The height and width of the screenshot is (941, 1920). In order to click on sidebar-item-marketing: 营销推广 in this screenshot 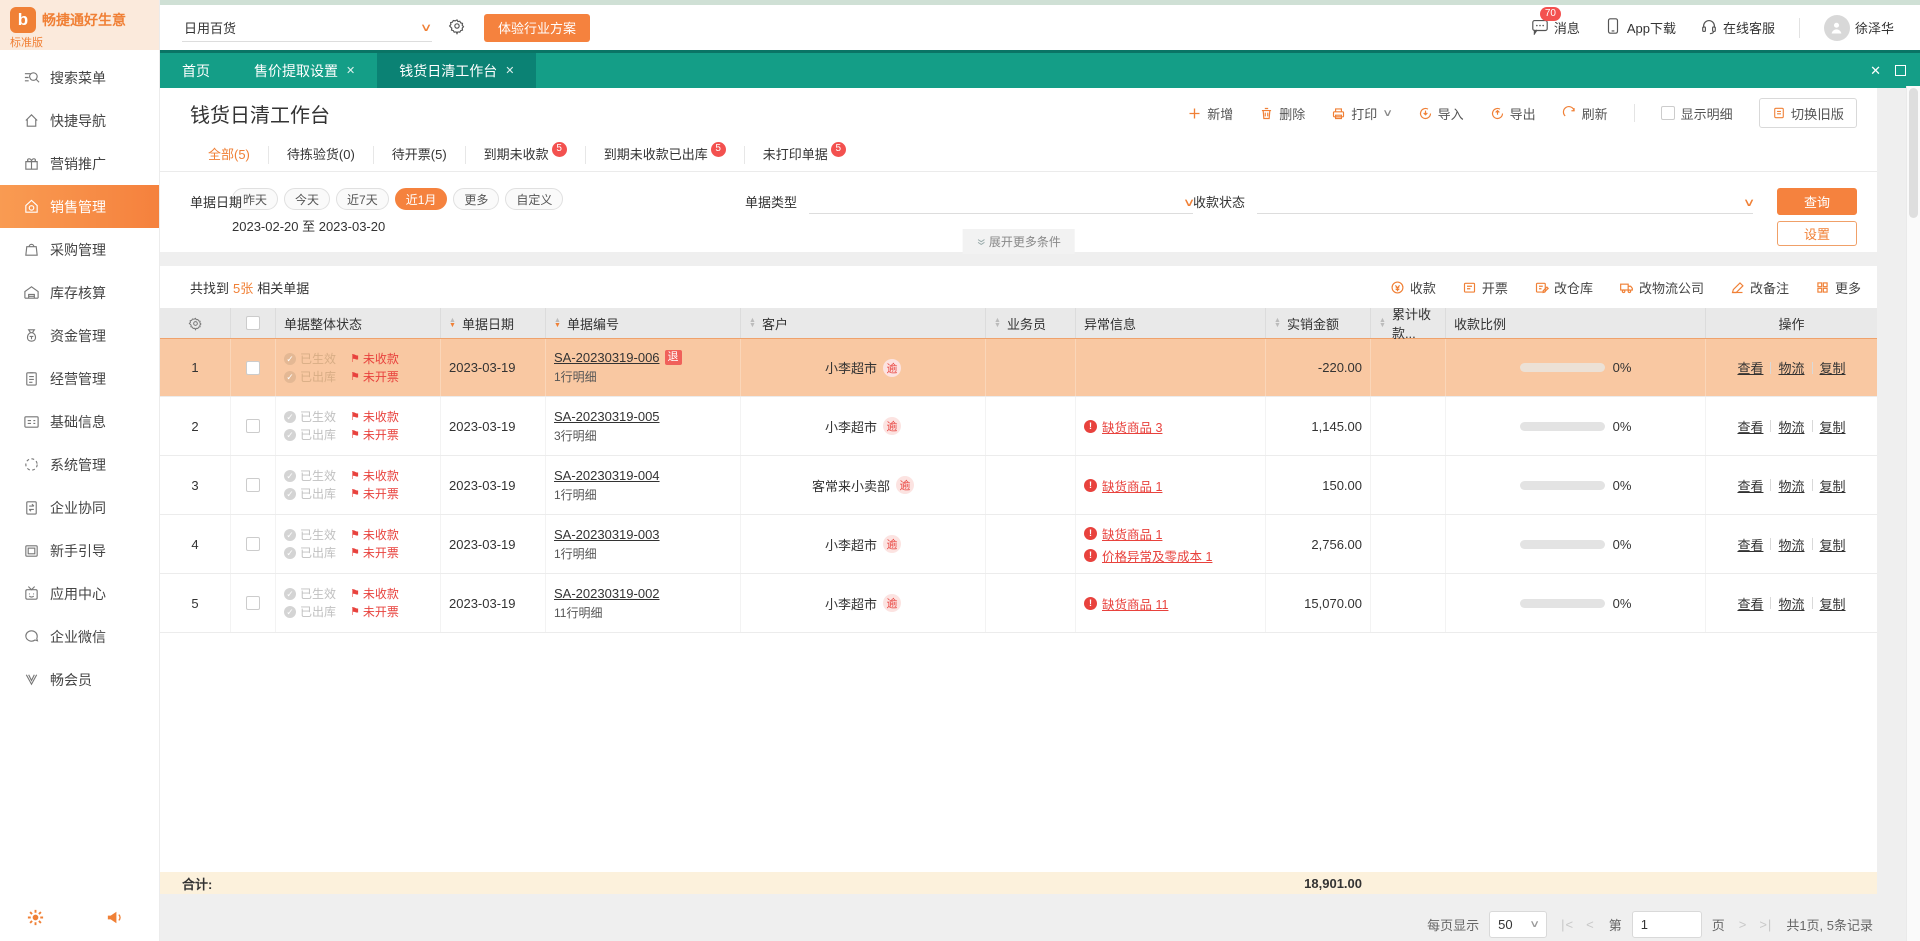, I will do `click(79, 163)`.